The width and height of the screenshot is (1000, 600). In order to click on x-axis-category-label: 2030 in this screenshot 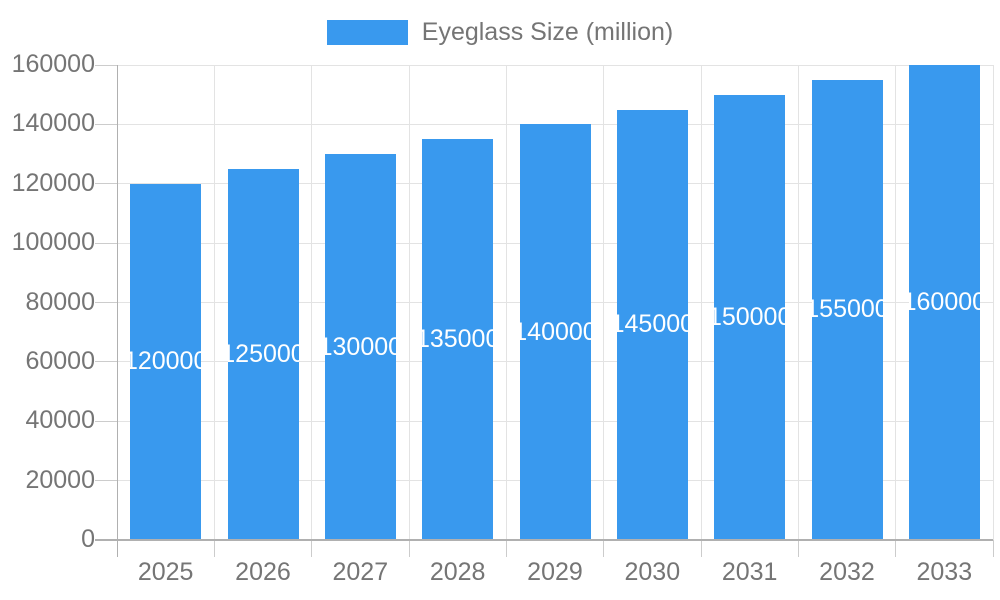, I will do `click(652, 572)`.